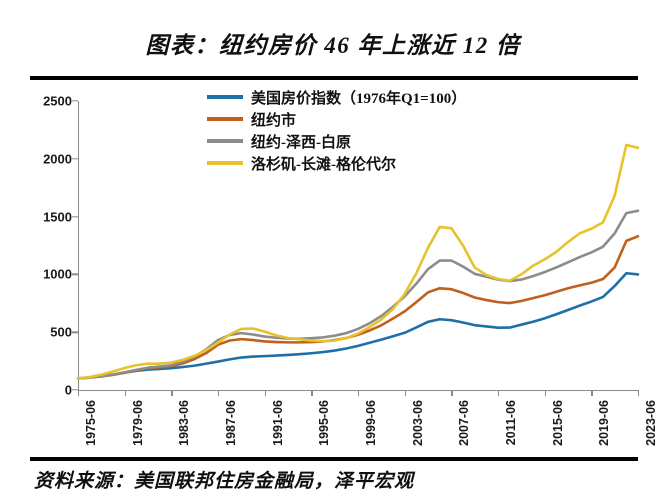 The width and height of the screenshot is (666, 500). I want to click on chart-title-container: 图表：纽约房价 46 年上涨近 12 倍, so click(333, 43).